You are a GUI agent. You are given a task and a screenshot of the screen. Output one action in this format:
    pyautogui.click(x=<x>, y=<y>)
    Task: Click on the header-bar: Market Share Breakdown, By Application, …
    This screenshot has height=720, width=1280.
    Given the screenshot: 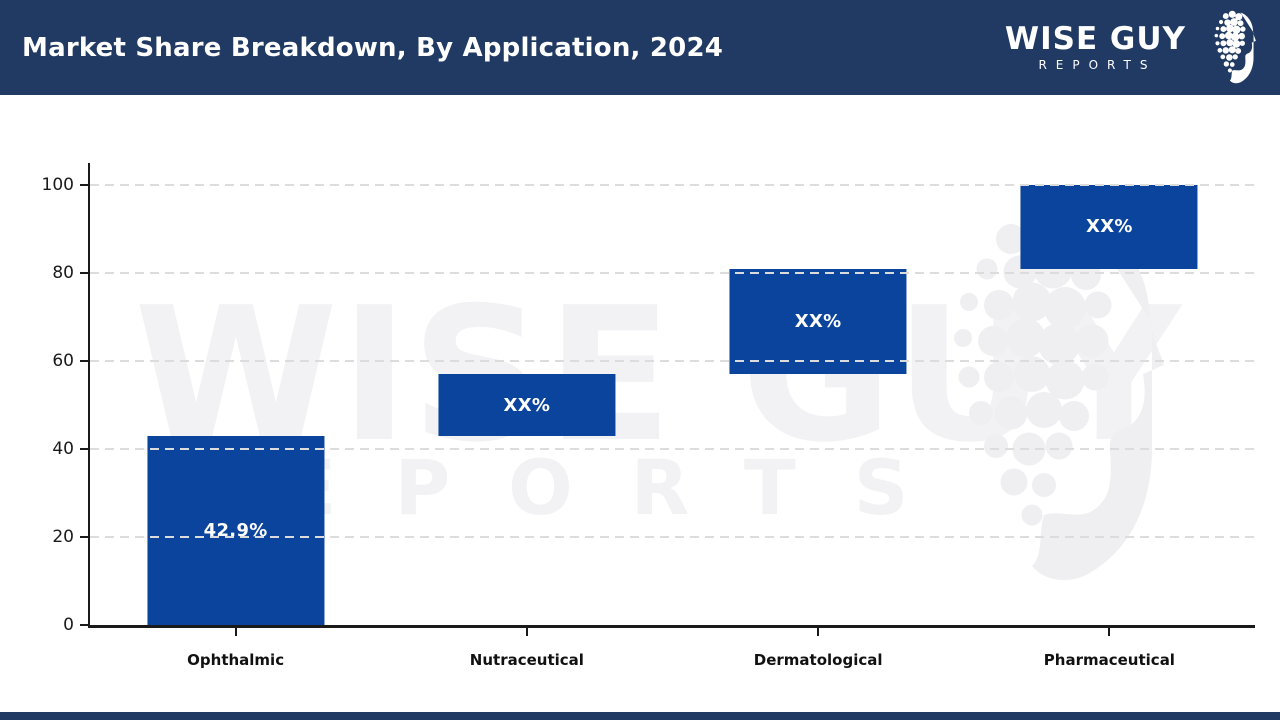 What is the action you would take?
    pyautogui.click(x=640, y=47)
    